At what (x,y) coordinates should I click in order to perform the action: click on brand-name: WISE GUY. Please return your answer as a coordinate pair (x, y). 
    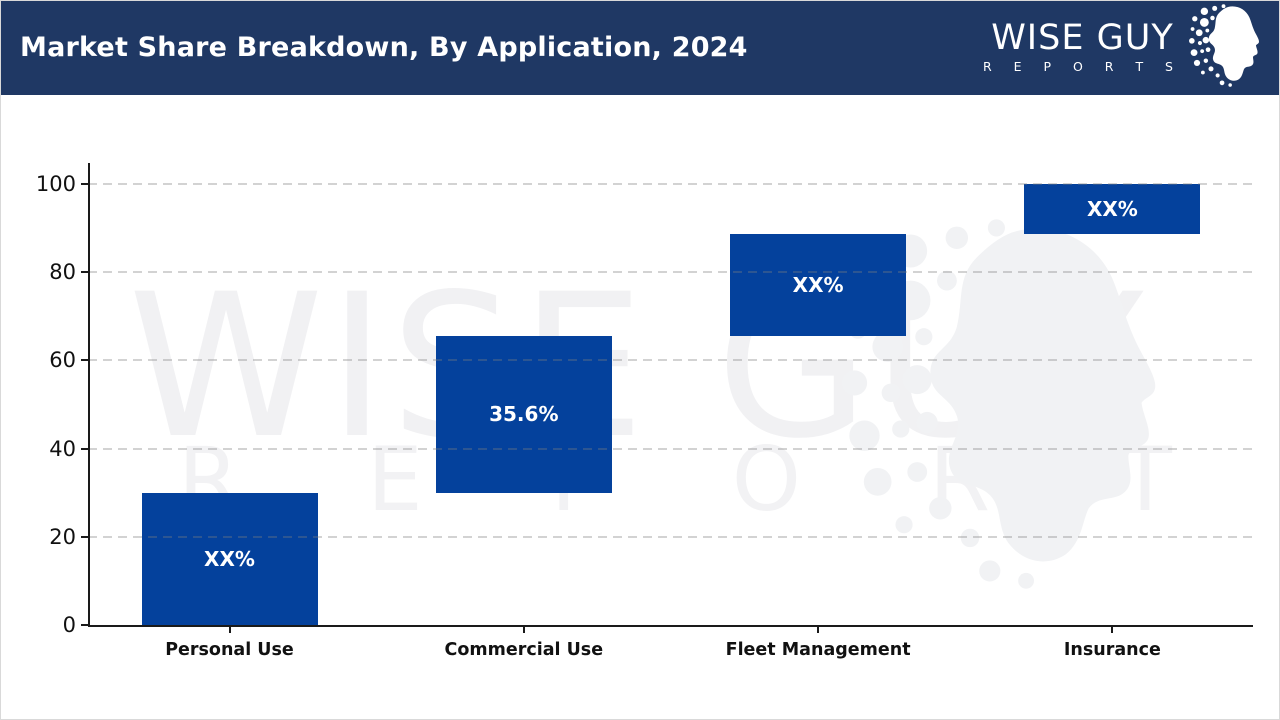
    Looking at the image, I should click on (1082, 38).